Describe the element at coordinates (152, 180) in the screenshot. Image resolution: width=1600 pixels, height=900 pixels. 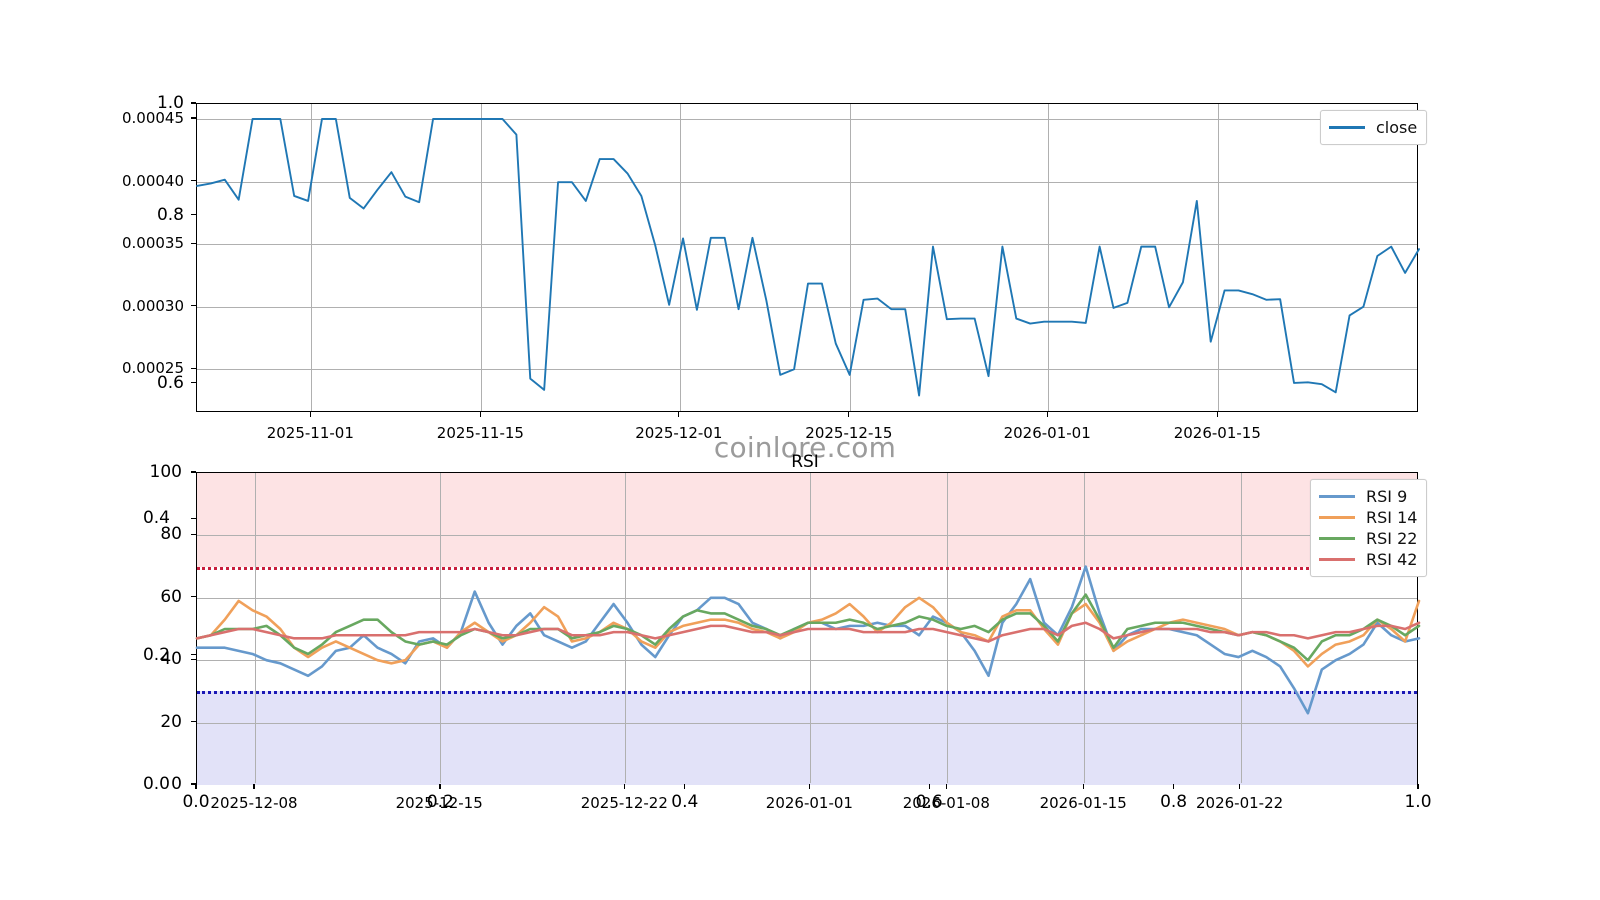
I see `price-y-label: 0.00040` at that location.